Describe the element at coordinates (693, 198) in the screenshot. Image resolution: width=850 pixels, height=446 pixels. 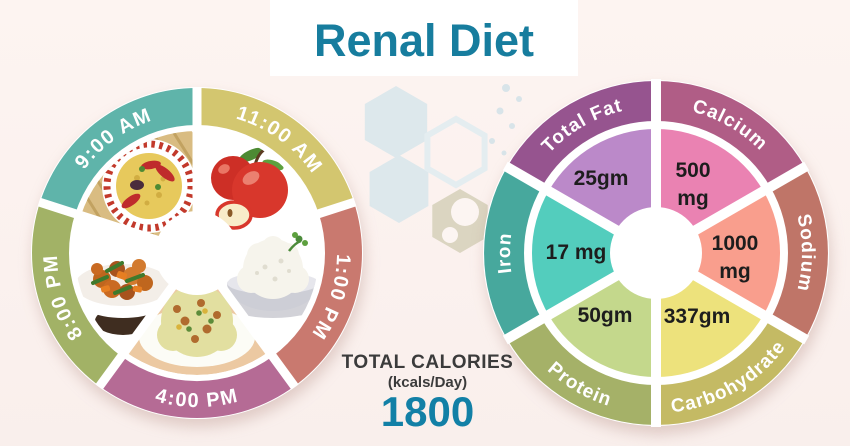
I see `value-calcium-unit: mg` at that location.